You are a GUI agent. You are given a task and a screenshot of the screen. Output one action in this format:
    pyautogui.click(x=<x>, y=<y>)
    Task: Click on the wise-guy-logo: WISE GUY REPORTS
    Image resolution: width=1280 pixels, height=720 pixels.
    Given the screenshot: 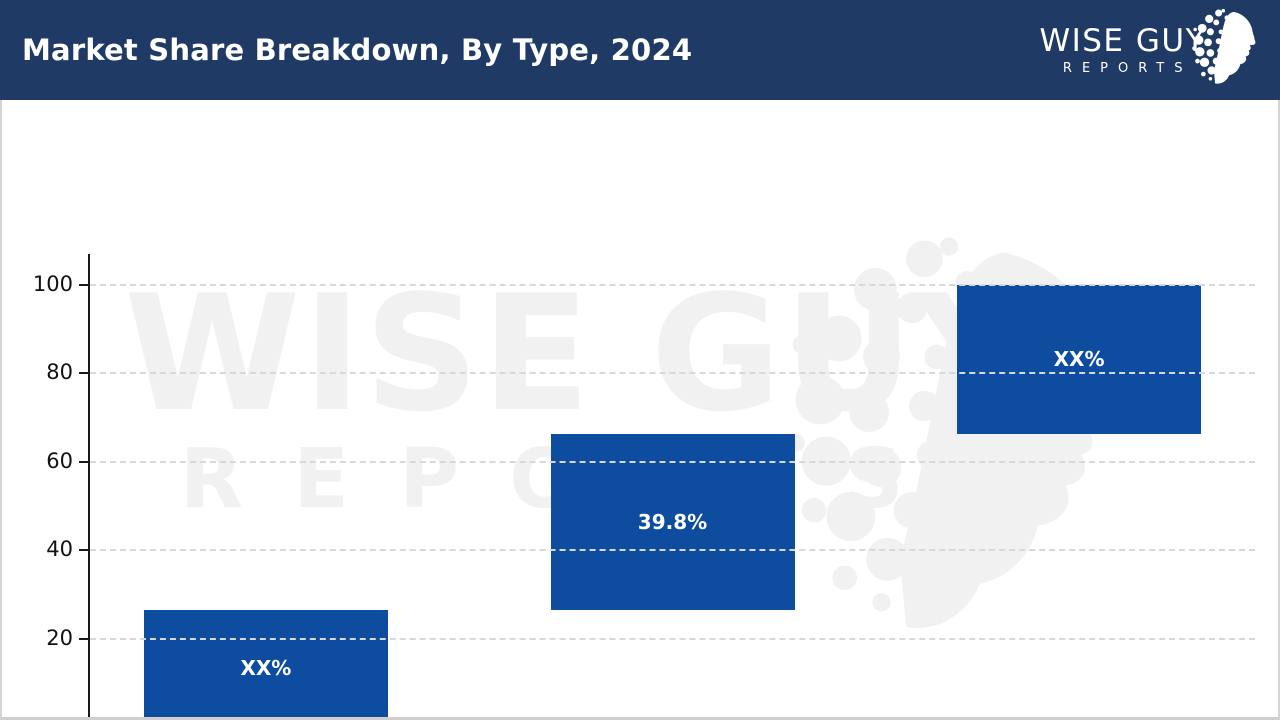 What is the action you would take?
    pyautogui.click(x=1151, y=50)
    